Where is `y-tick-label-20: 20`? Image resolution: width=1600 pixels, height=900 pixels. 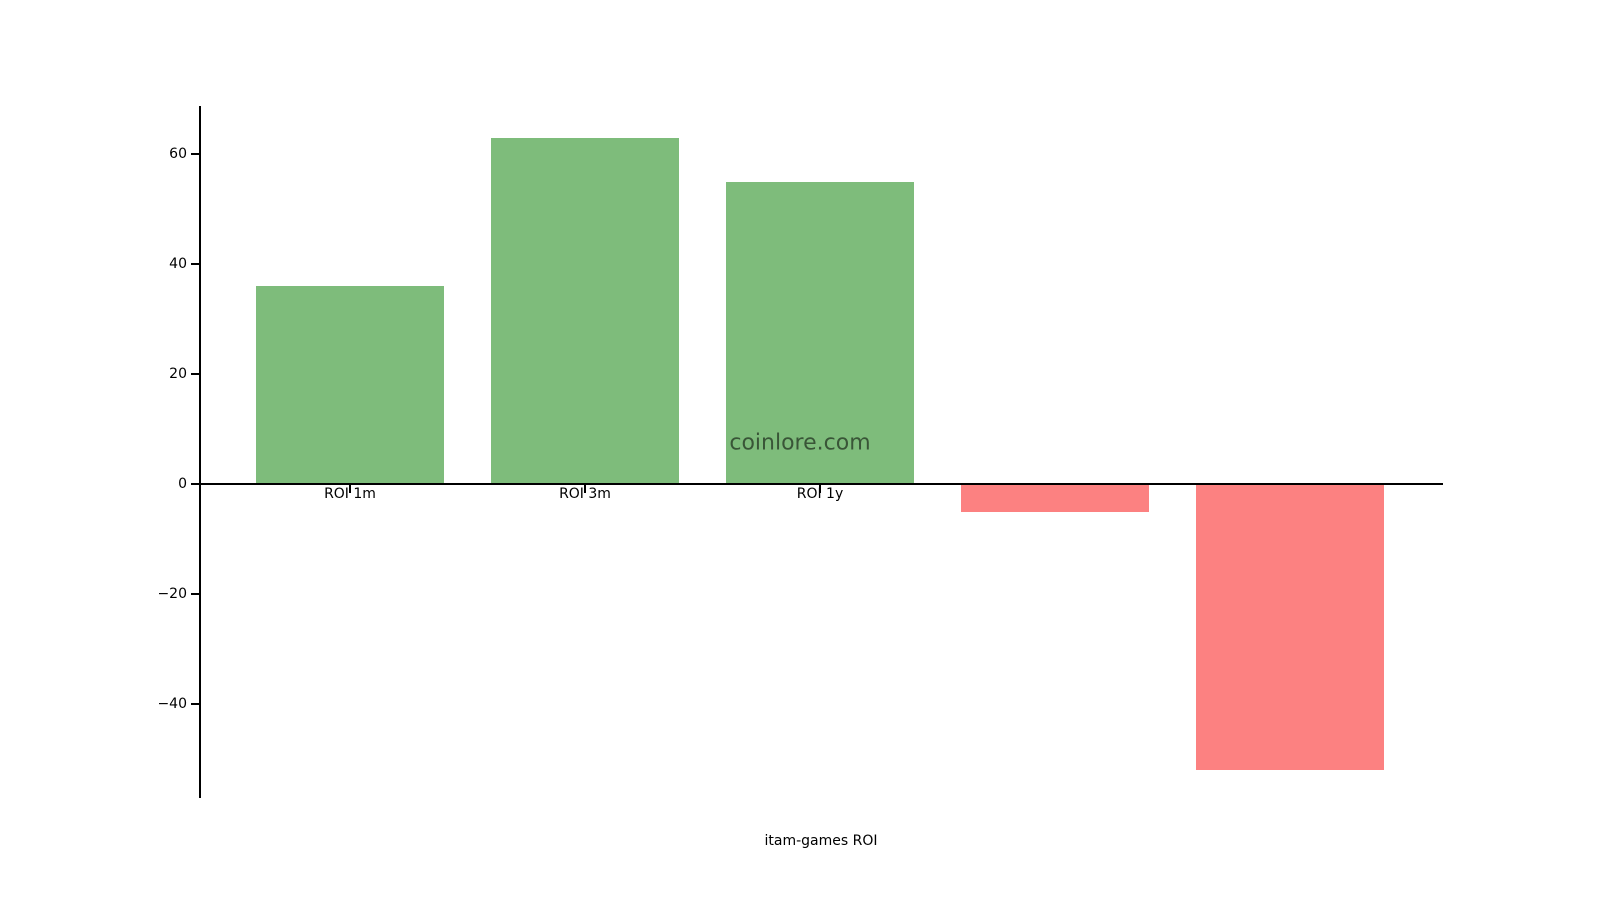
y-tick-label-20: 20 is located at coordinates (178, 374).